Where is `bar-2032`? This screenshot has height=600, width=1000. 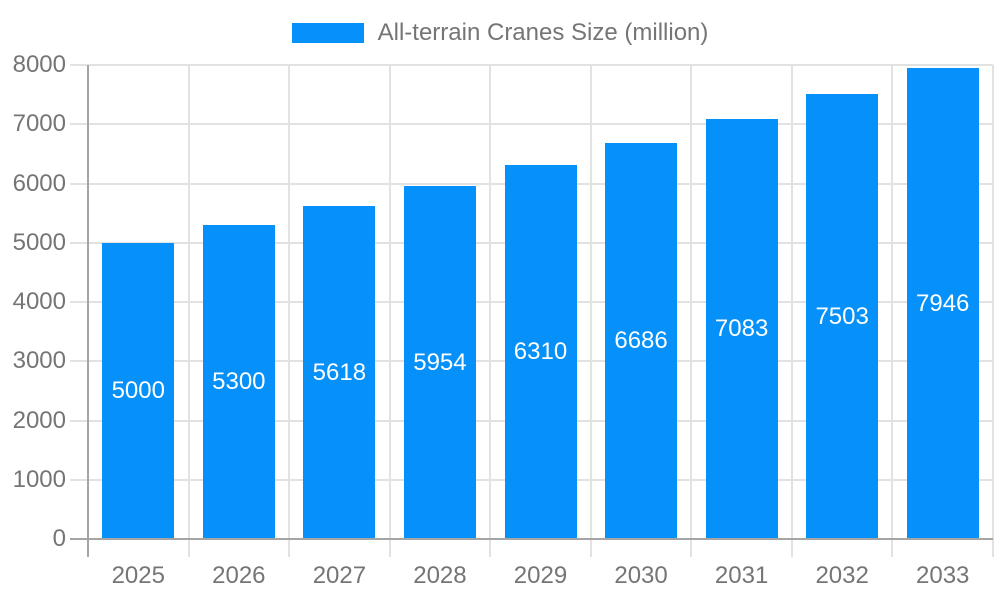 bar-2032 is located at coordinates (842, 316).